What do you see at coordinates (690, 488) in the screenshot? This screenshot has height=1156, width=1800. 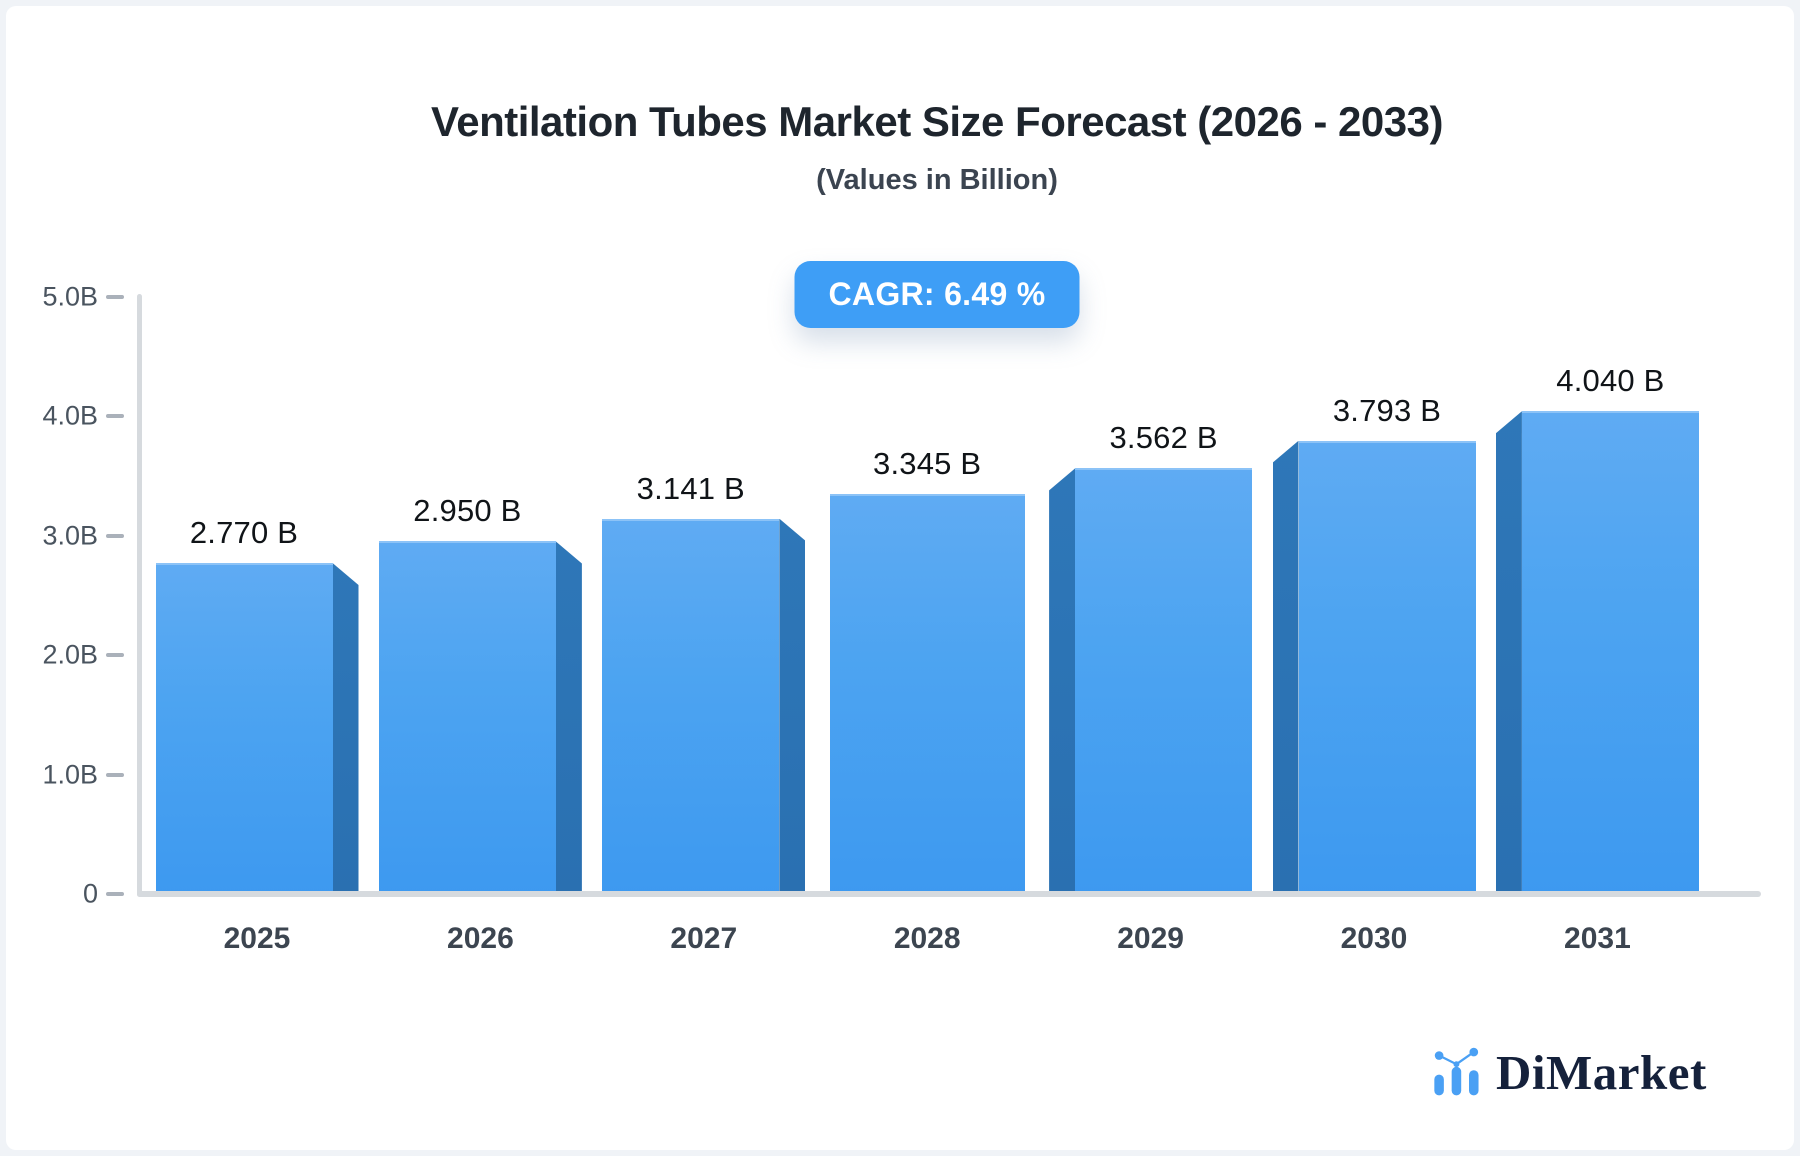 I see `bar-value-label: 3.141 B` at bounding box center [690, 488].